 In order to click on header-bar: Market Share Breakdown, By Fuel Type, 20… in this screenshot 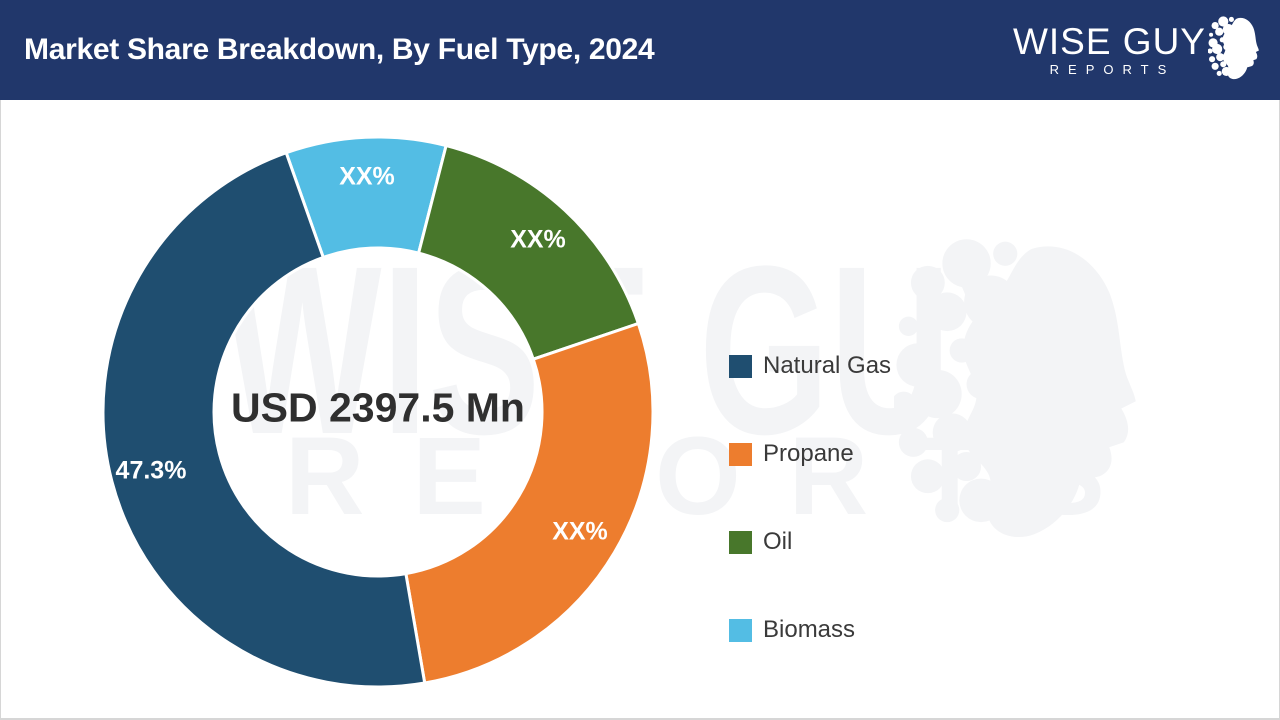, I will do `click(640, 50)`.